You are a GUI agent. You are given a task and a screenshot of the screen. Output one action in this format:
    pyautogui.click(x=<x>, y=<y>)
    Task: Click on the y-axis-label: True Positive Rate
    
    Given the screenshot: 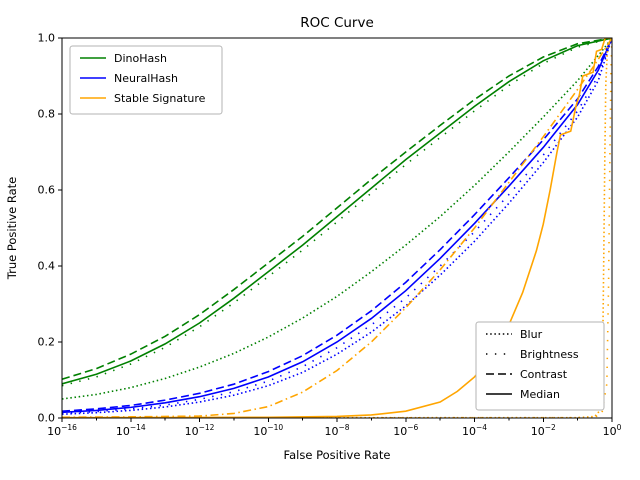 What is the action you would take?
    pyautogui.click(x=12, y=228)
    